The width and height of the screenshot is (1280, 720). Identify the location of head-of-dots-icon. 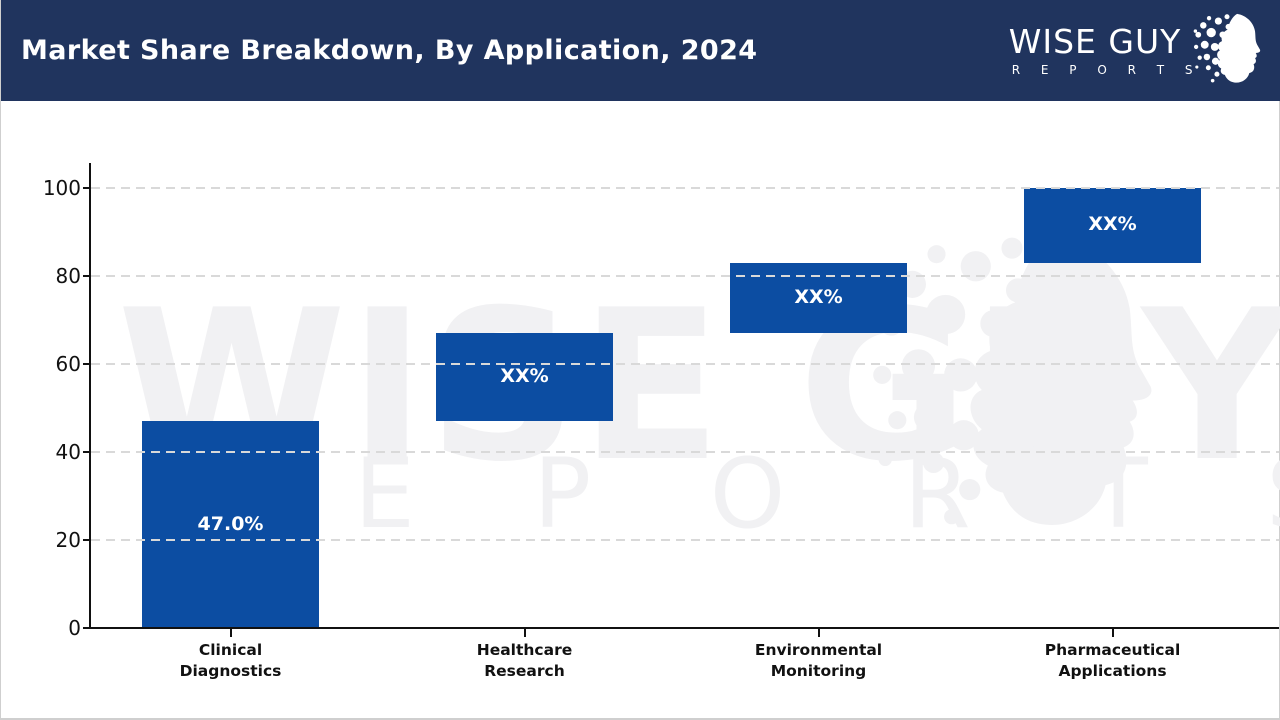
(1227, 48).